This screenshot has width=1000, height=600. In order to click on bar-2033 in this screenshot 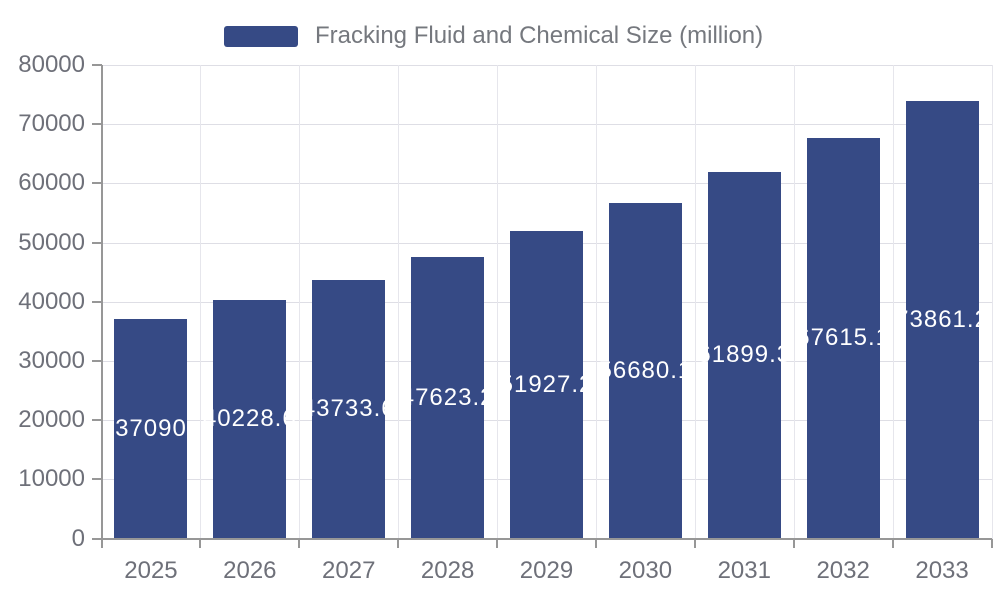, I will do `click(942, 320)`.